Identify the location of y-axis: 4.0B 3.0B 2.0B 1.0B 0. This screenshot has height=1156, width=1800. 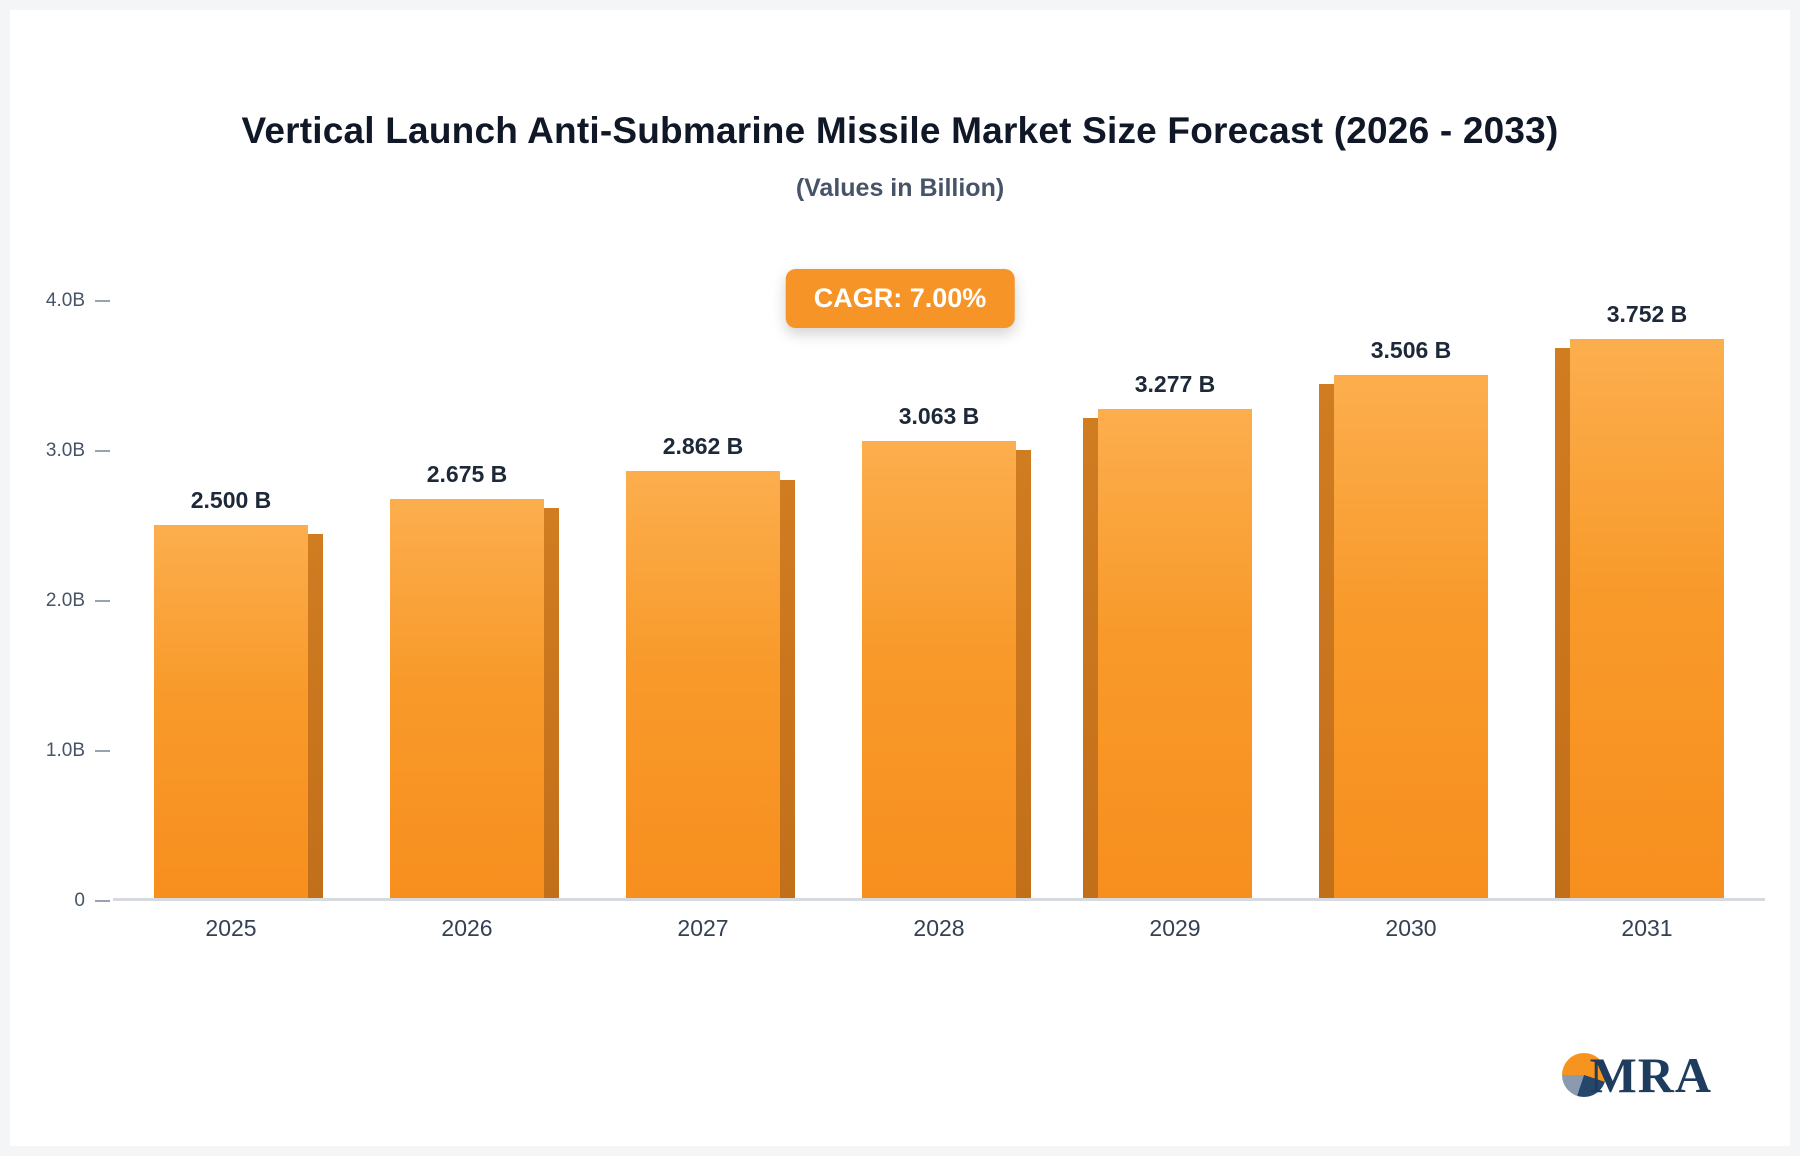
(60, 600).